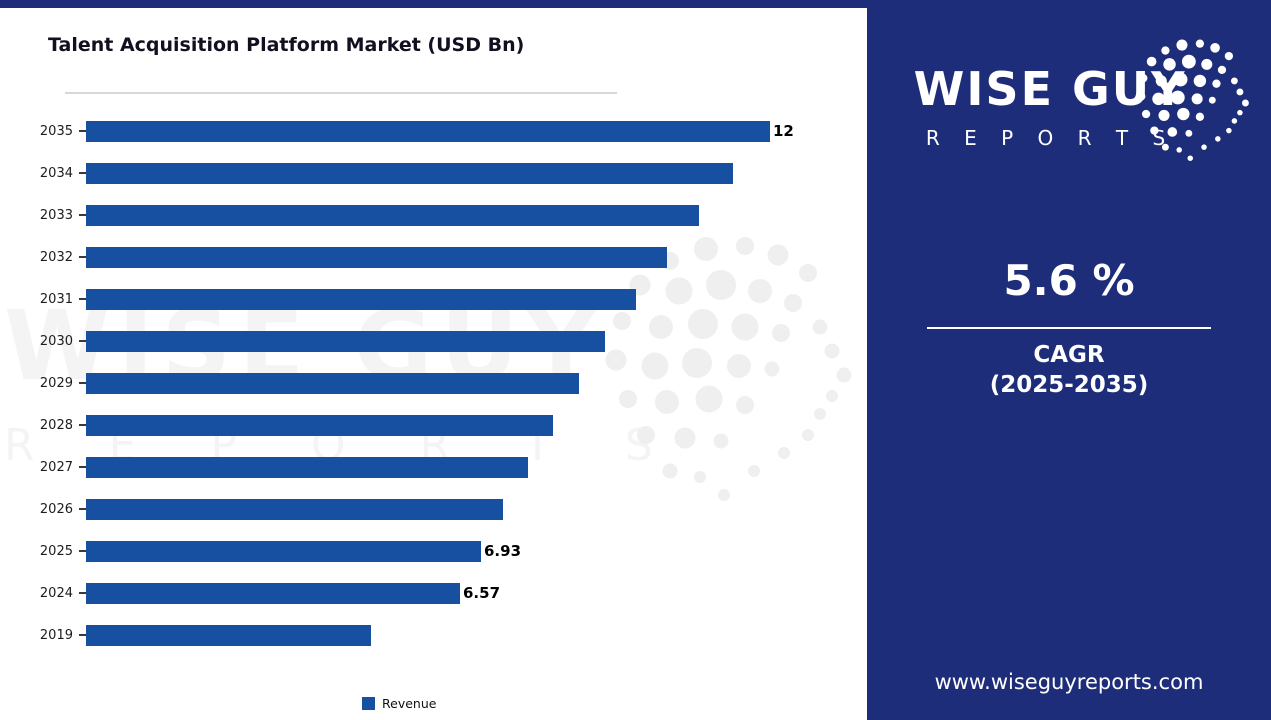  I want to click on bar-2031, so click(361, 299).